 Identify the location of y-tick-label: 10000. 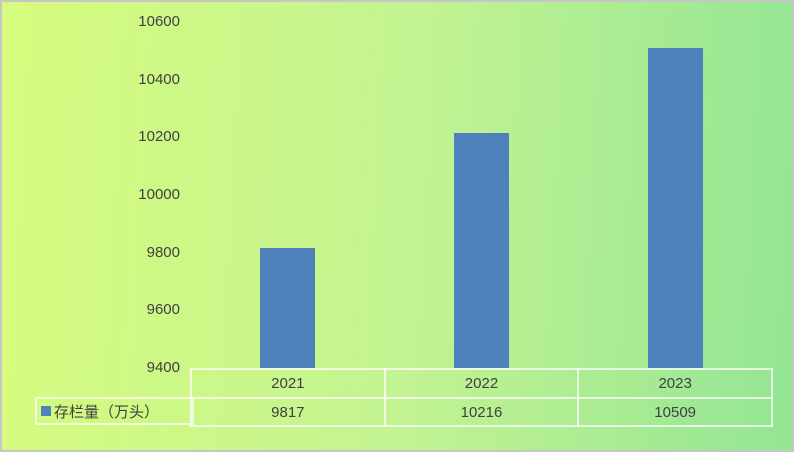
(159, 194).